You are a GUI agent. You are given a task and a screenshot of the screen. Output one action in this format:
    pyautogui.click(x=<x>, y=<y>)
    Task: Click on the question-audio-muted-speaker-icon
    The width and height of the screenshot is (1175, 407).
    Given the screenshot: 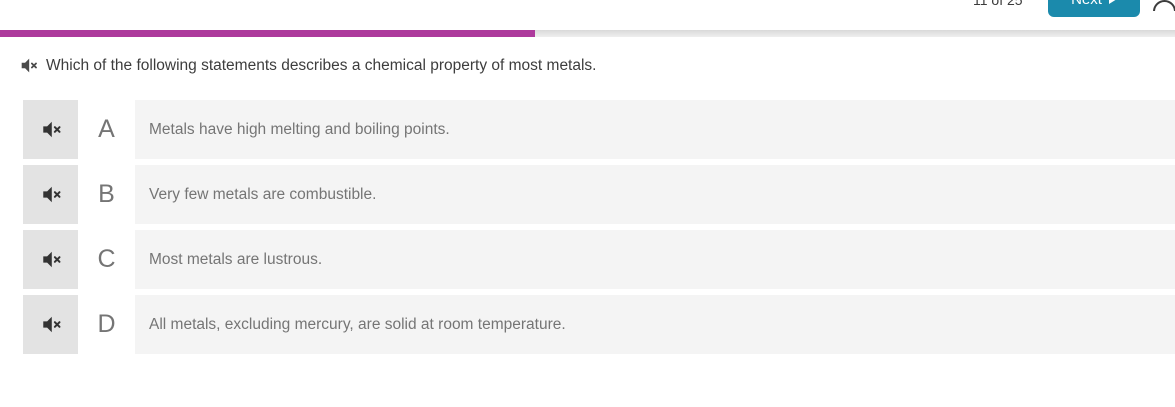 What is the action you would take?
    pyautogui.click(x=28, y=65)
    